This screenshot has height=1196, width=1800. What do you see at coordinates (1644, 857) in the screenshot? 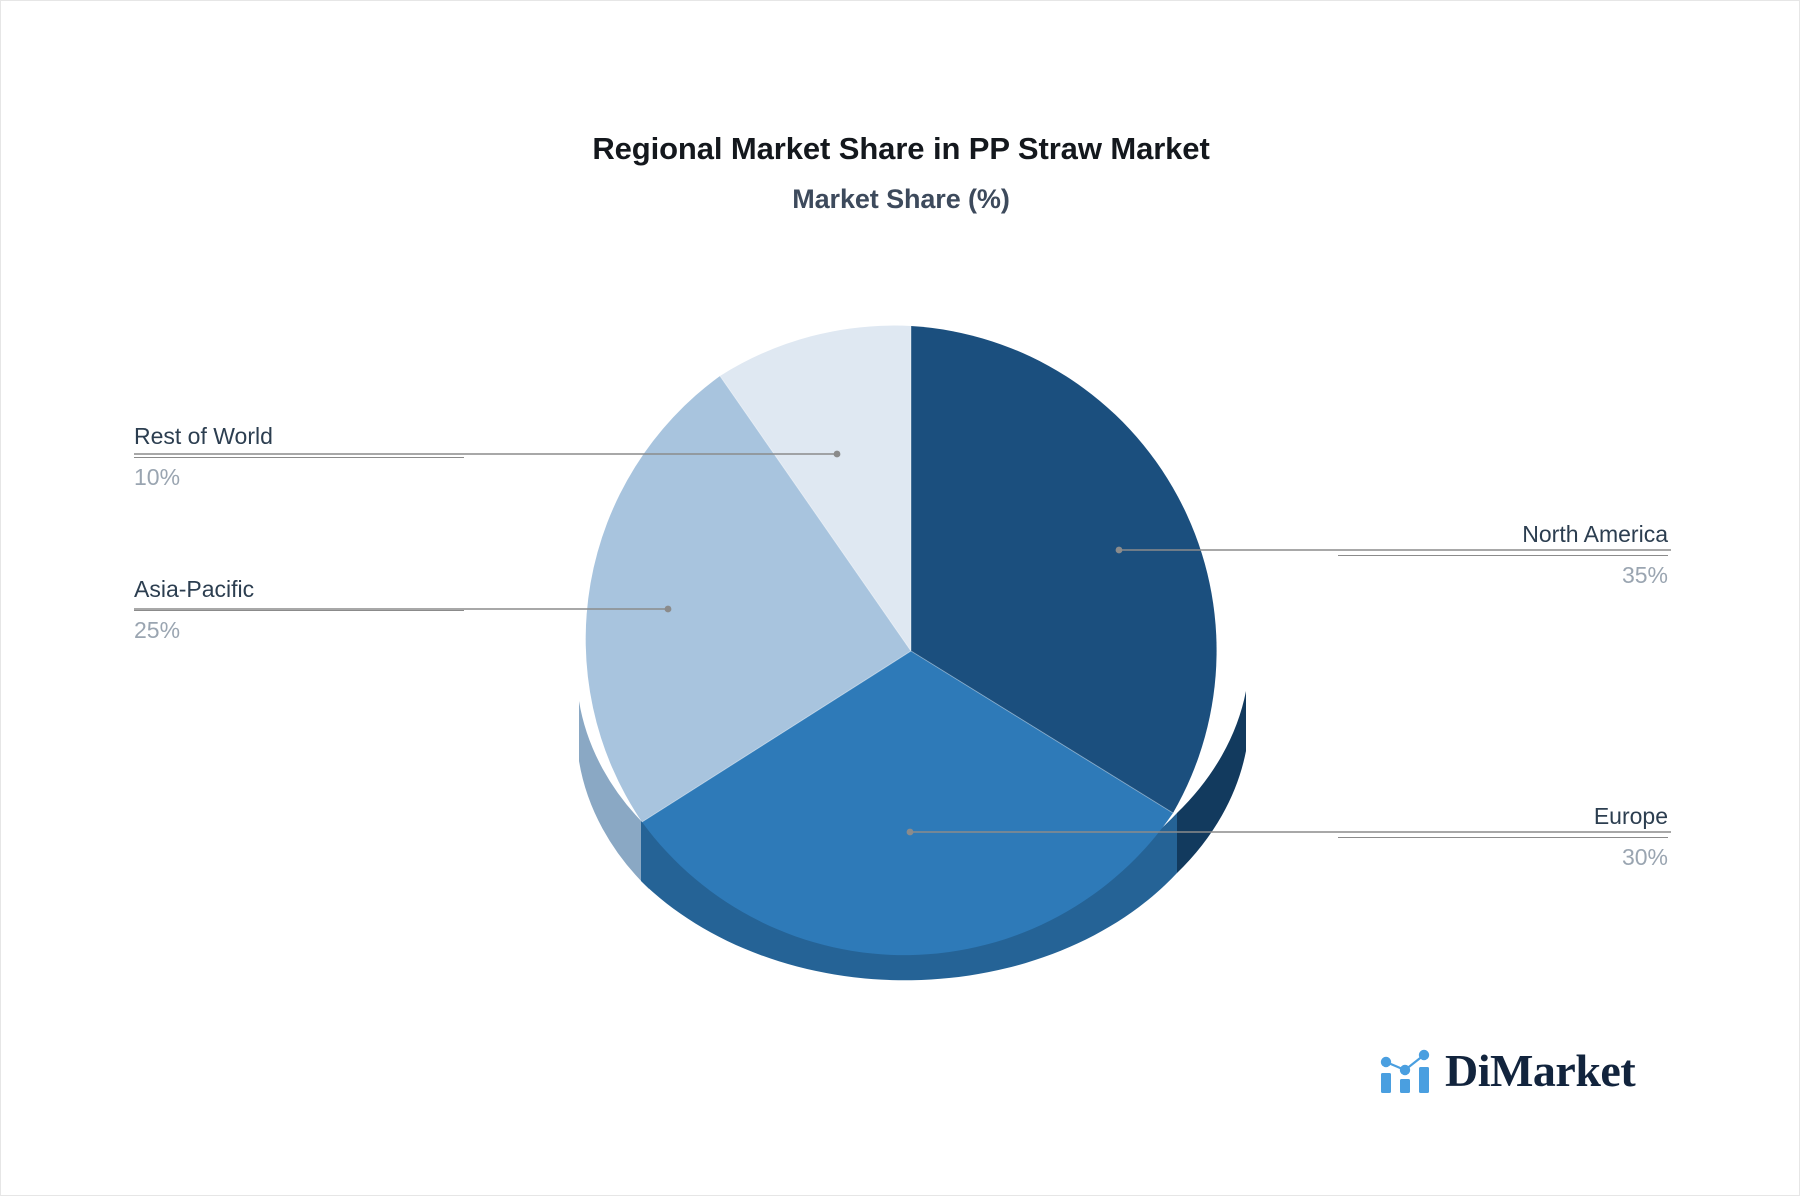
I see `pie-label-europe-value: 30%` at bounding box center [1644, 857].